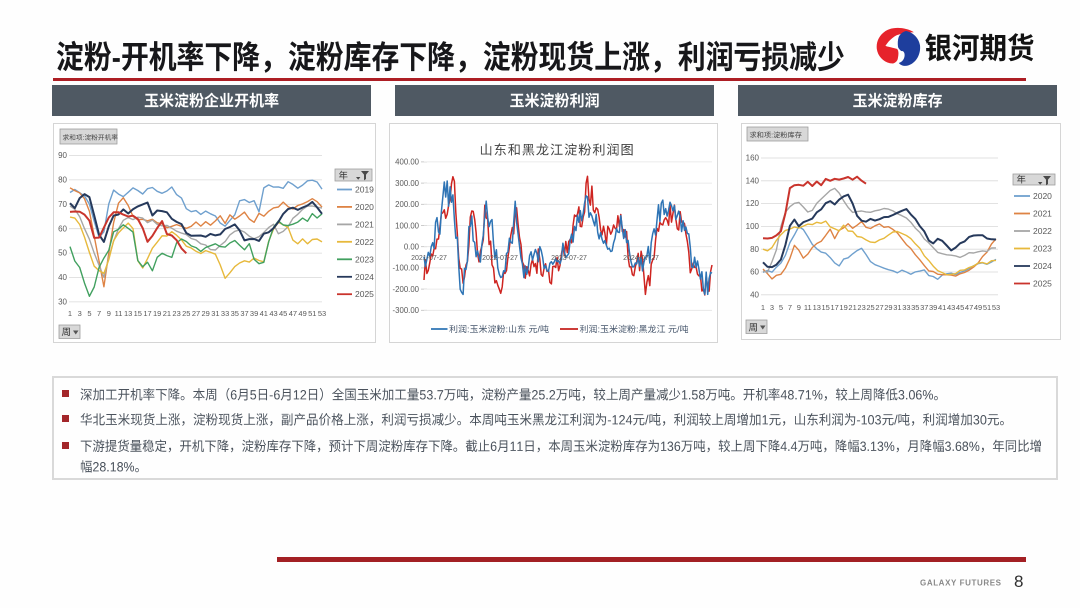 The width and height of the screenshot is (1080, 608). What do you see at coordinates (753, 180) in the screenshot?
I see `svg-text: 140` at bounding box center [753, 180].